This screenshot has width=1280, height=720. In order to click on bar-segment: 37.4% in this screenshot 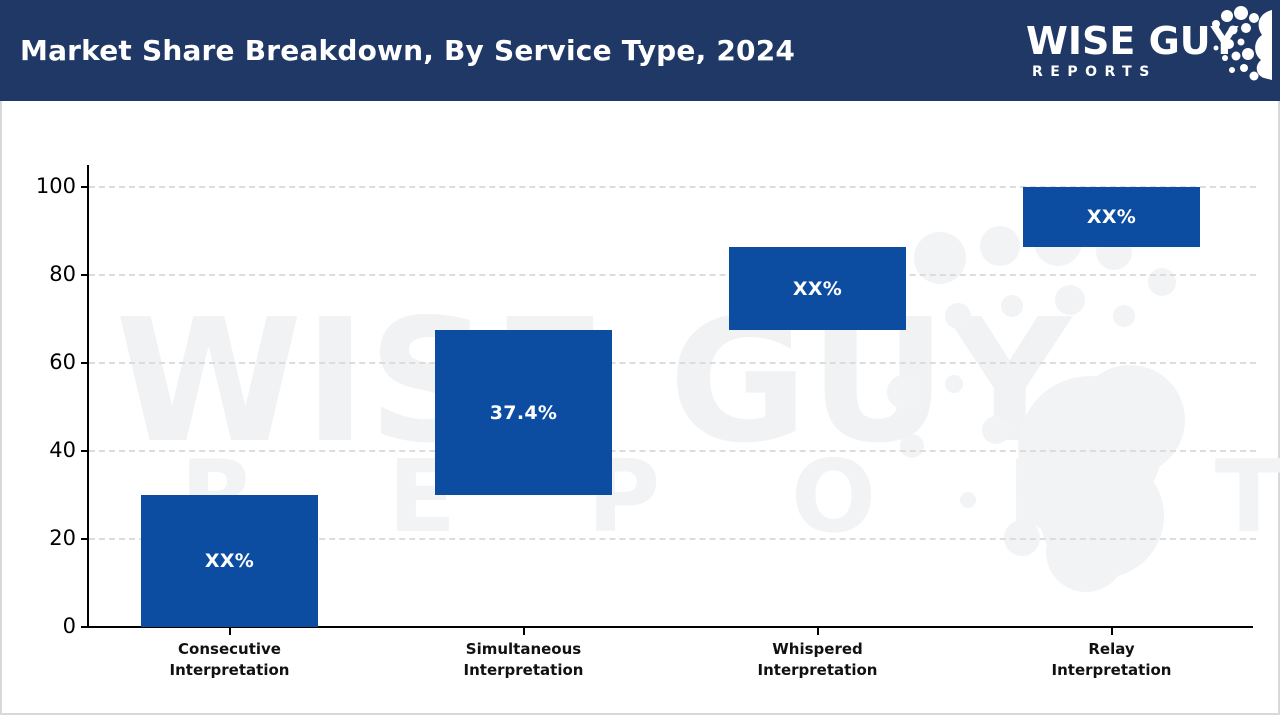, I will do `click(523, 412)`.